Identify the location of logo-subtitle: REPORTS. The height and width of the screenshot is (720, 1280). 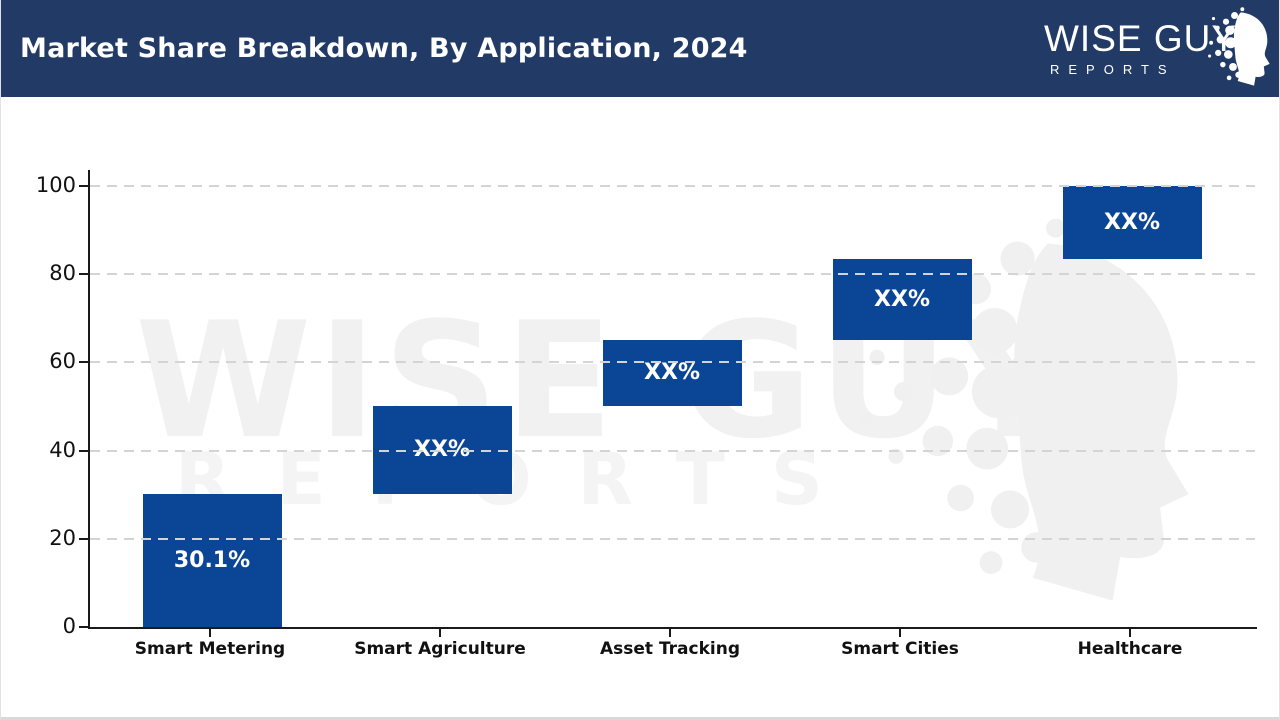
(1113, 69).